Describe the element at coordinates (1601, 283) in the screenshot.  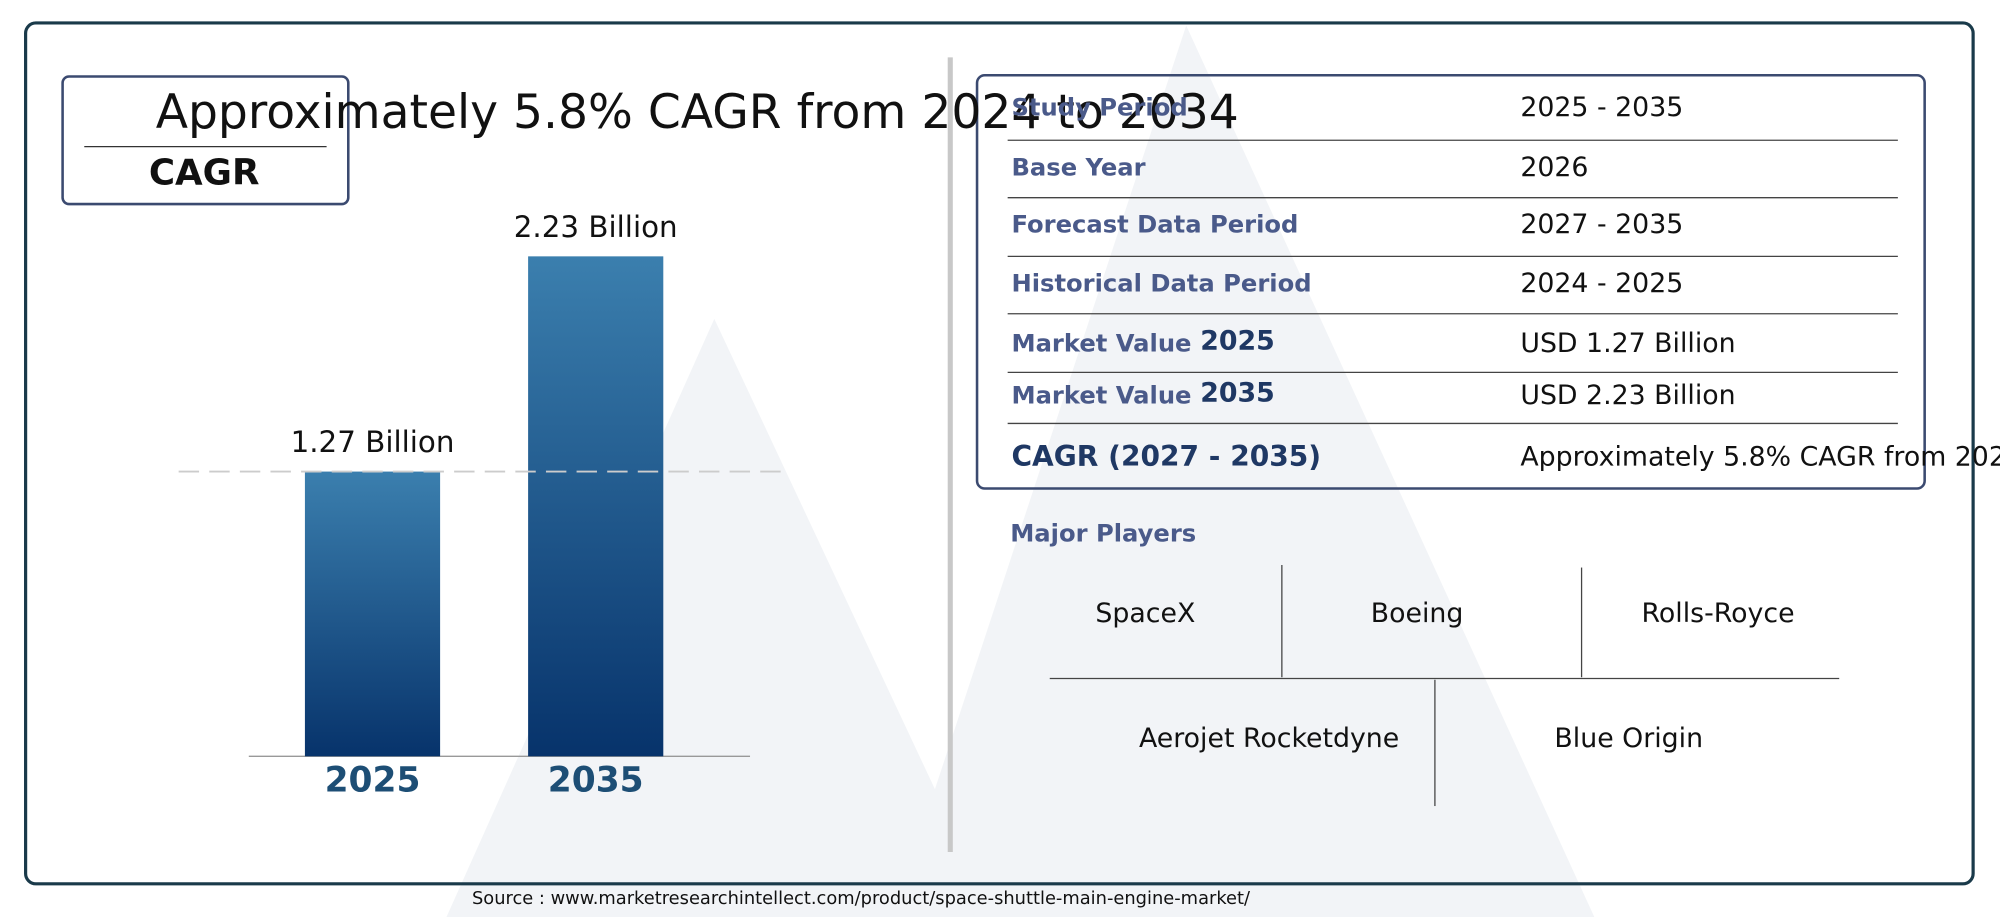
I see `row-value: 2024 - 2025` at that location.